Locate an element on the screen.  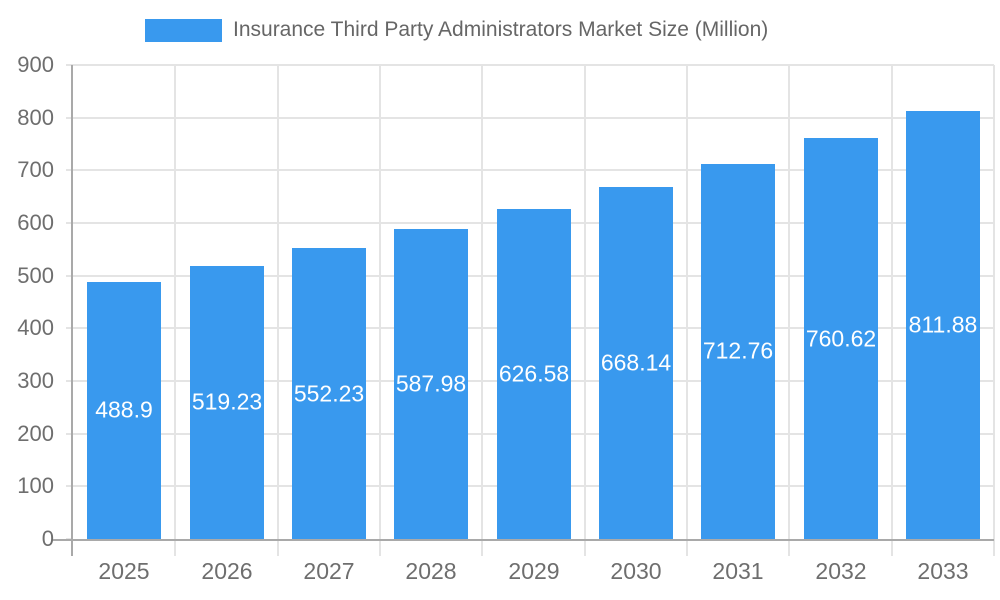
bar-value-label: 712.76 is located at coordinates (738, 350).